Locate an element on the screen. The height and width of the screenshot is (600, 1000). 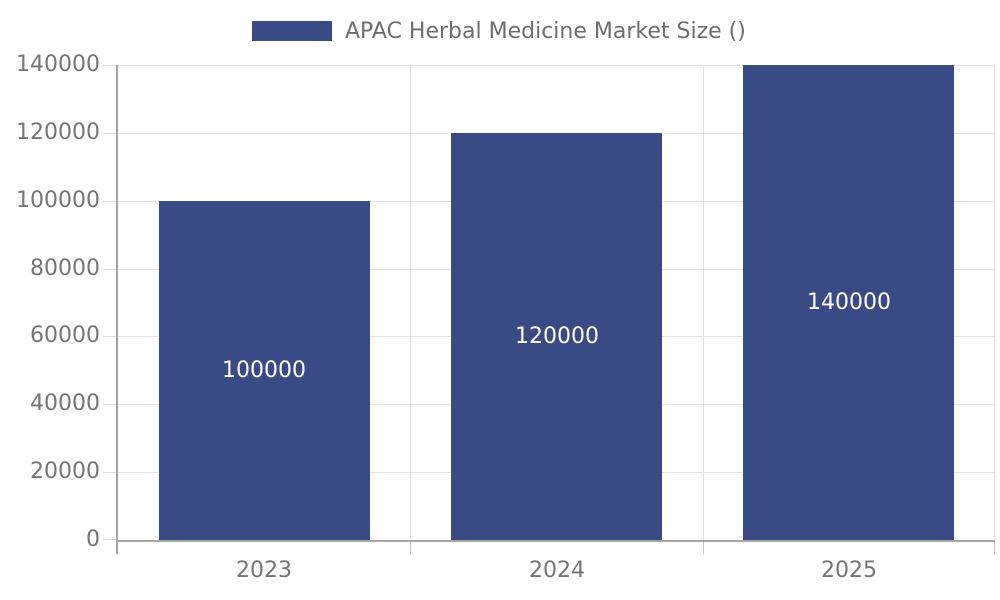
y-gridline is located at coordinates (556, 65).